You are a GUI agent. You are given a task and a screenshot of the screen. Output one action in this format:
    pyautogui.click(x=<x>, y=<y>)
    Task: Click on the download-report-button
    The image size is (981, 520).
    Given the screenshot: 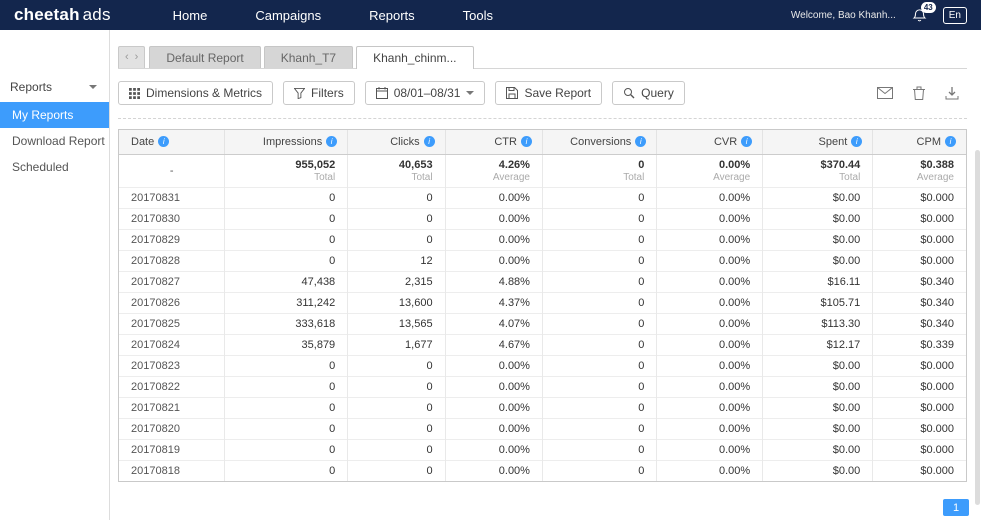 What is the action you would take?
    pyautogui.click(x=952, y=93)
    